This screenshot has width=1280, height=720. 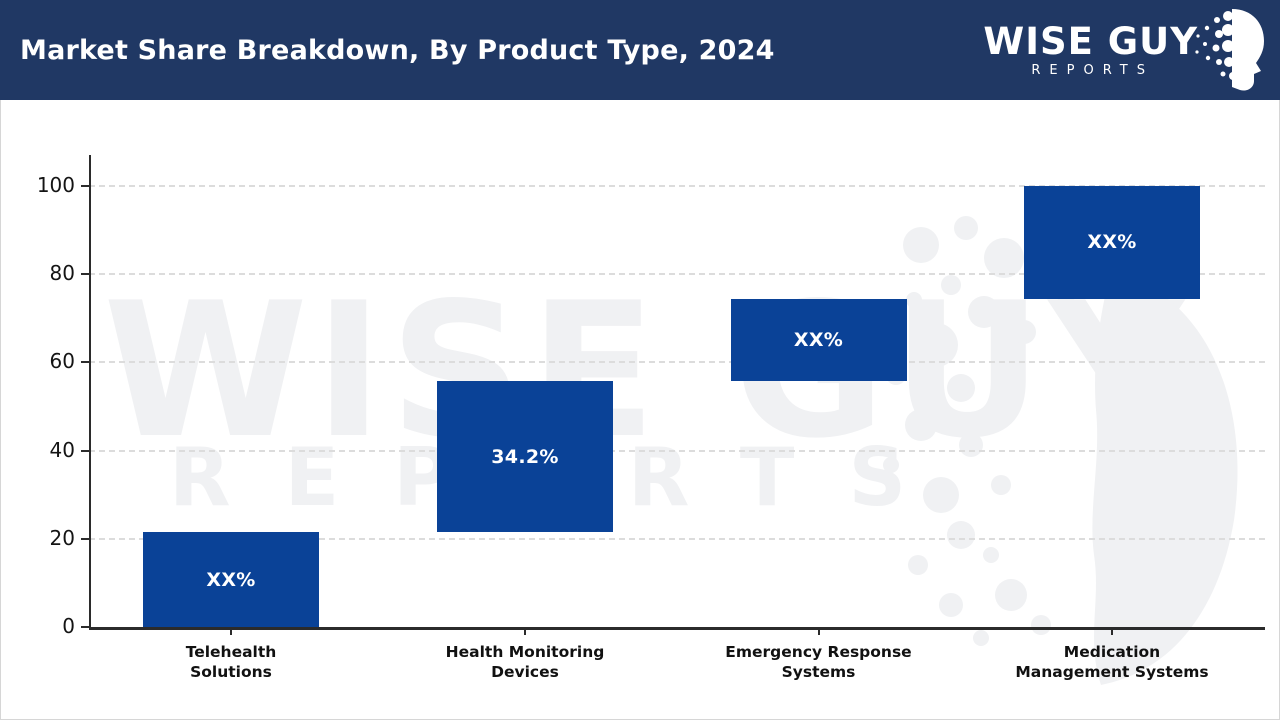 I want to click on y-tick-label: 100, so click(x=55, y=185).